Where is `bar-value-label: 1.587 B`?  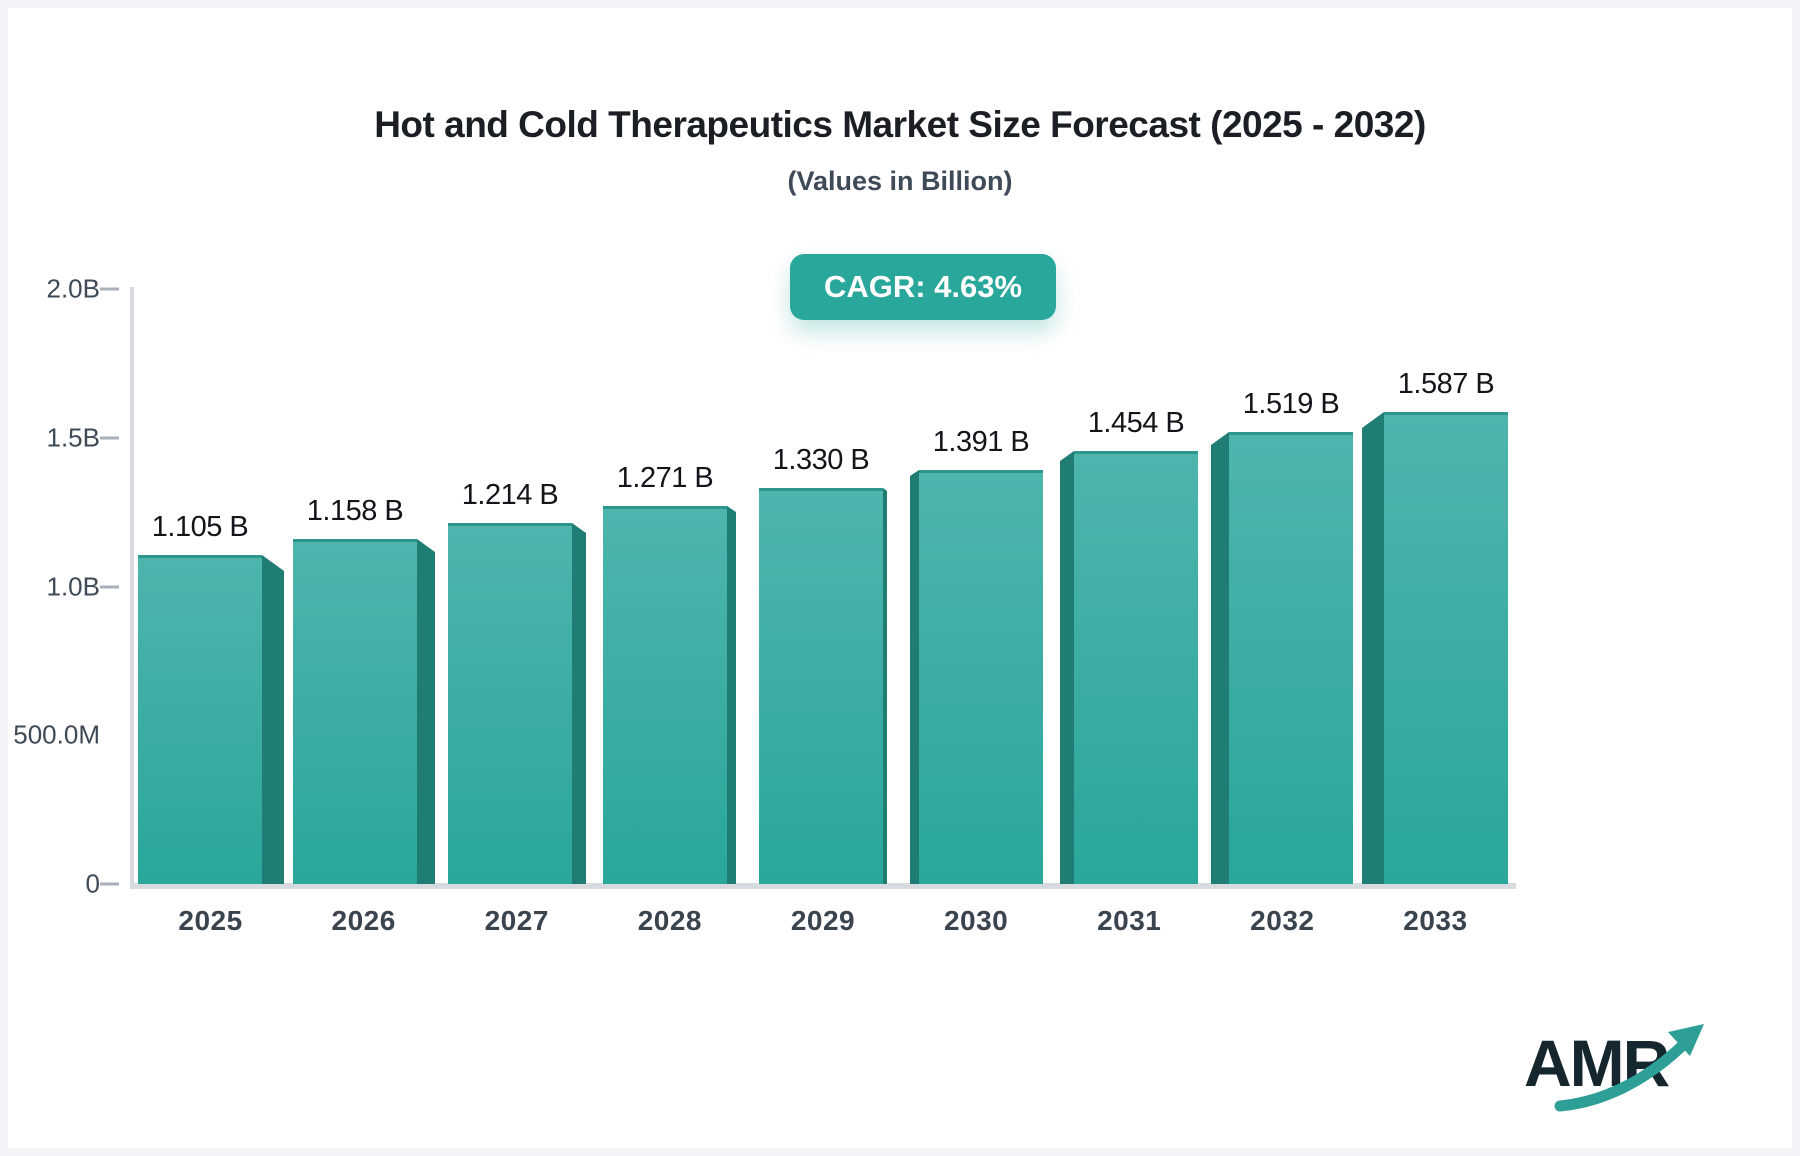 bar-value-label: 1.587 B is located at coordinates (1446, 384).